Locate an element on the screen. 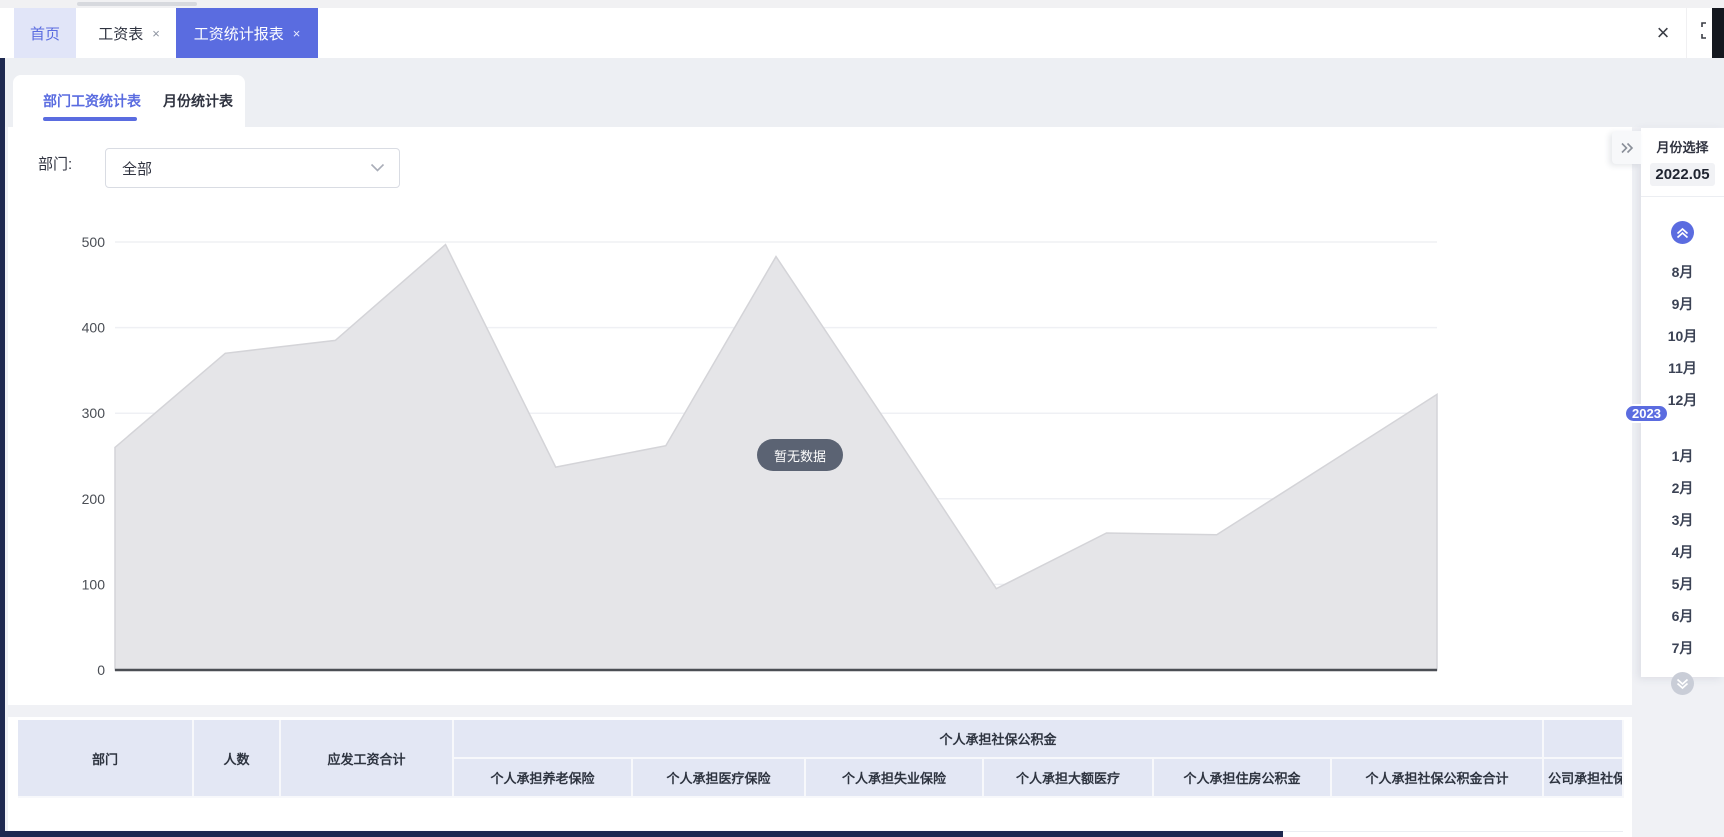  window-close-button: × is located at coordinates (1663, 33).